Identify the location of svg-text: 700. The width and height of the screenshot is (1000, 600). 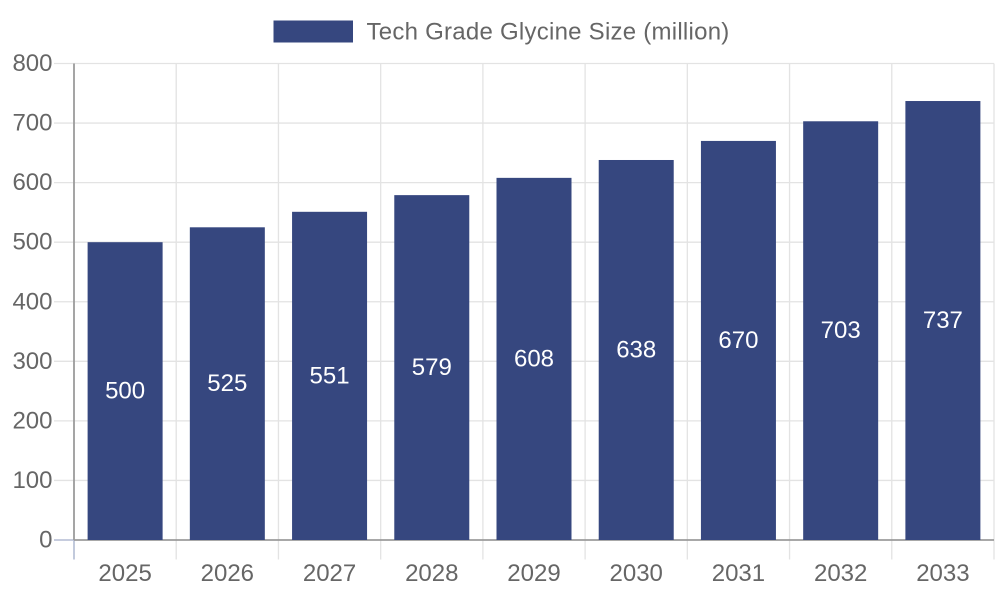
(32, 123).